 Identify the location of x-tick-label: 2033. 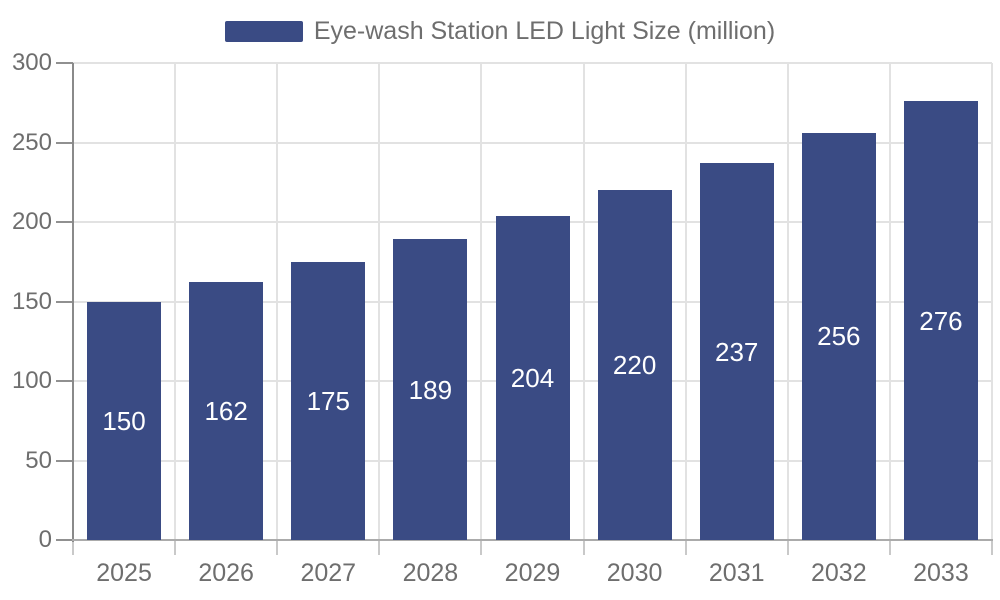
(941, 573).